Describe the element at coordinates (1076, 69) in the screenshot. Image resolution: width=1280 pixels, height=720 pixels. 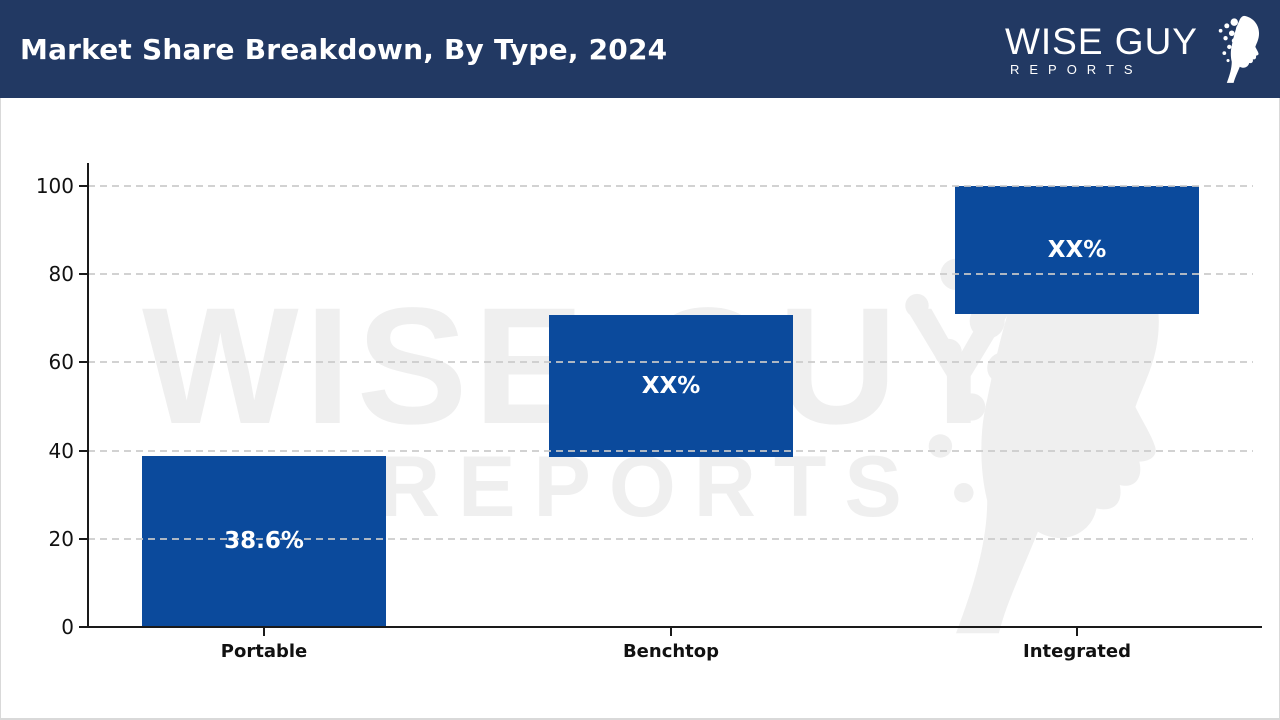
I see `logo-line2: REPORTS` at that location.